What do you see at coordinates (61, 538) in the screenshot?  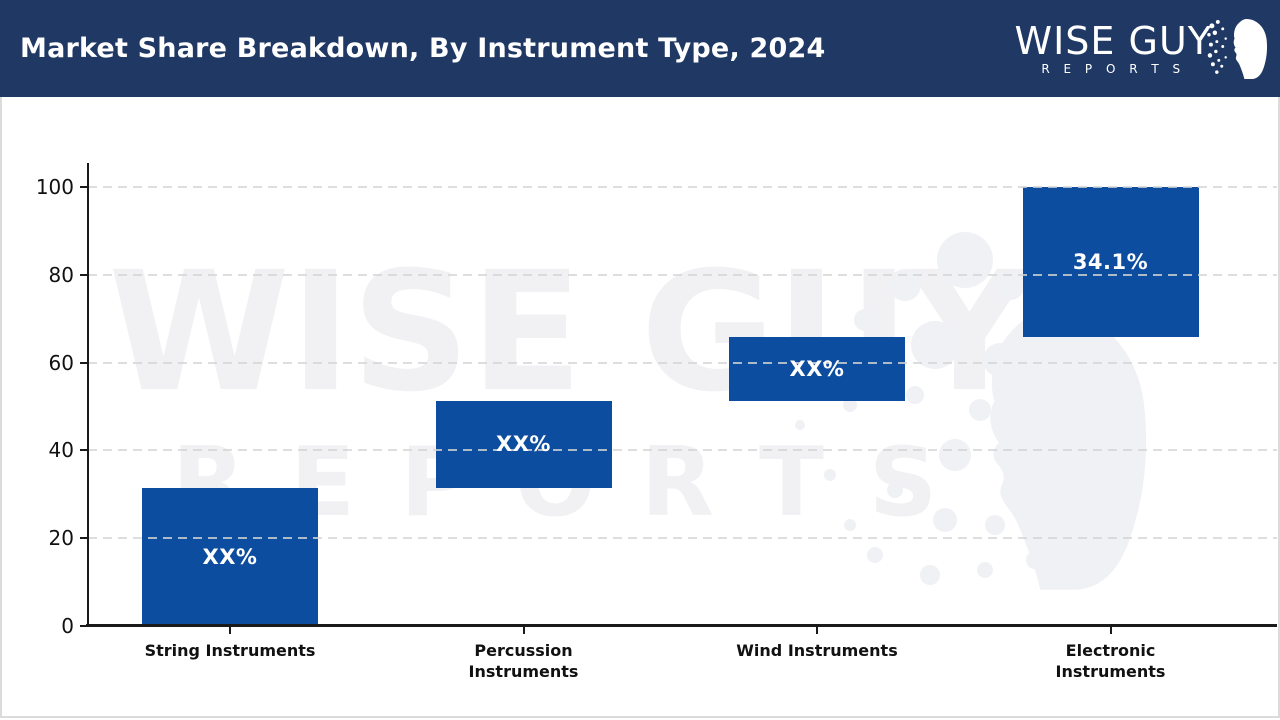 I see `y-tick-label: 20` at bounding box center [61, 538].